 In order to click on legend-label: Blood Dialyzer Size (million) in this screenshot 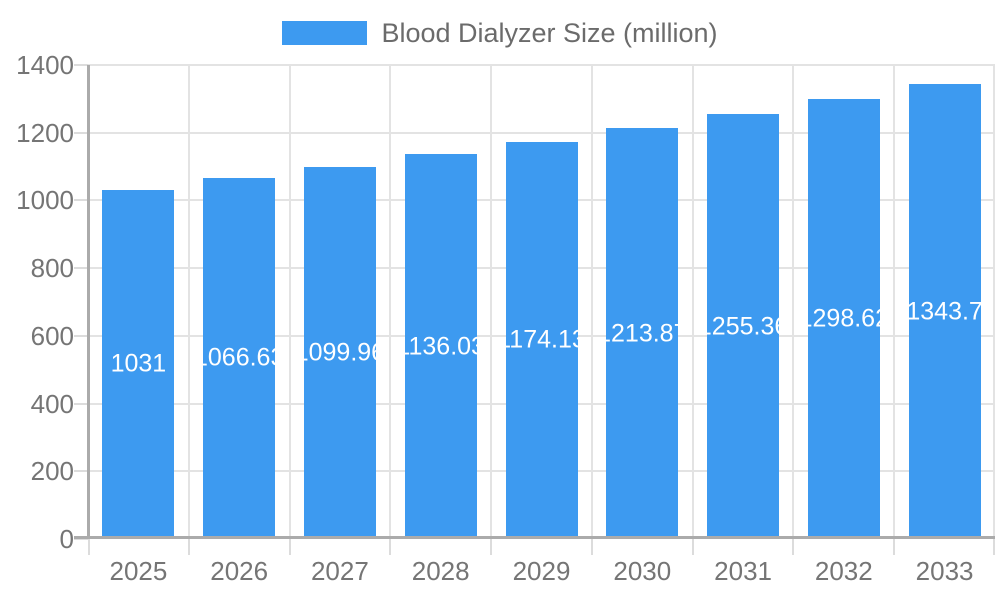, I will do `click(549, 32)`.